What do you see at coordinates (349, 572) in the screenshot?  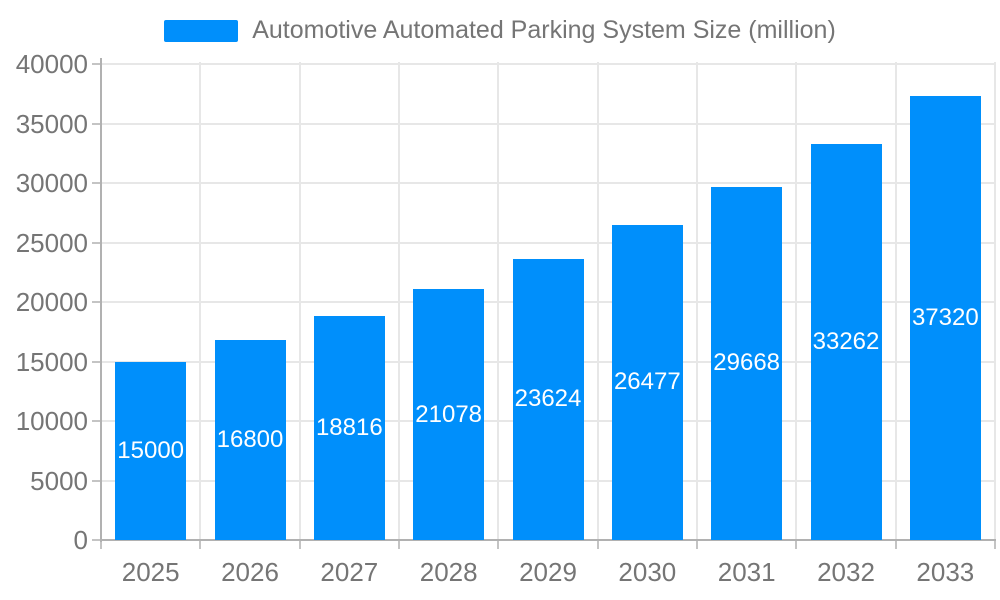 I see `x-tick-label: 2027` at bounding box center [349, 572].